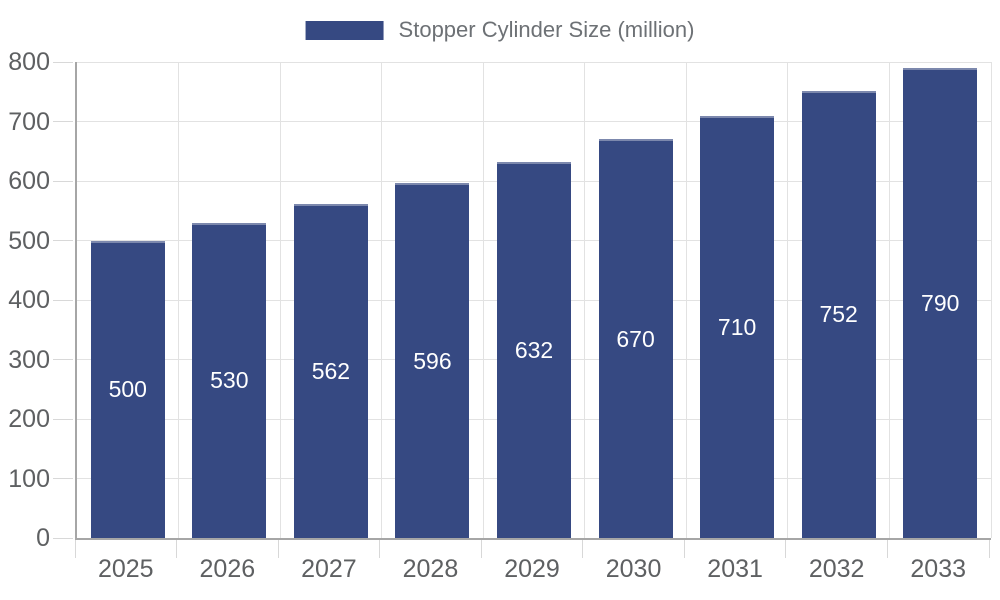 This screenshot has height=600, width=1000. Describe the element at coordinates (532, 569) in the screenshot. I see `x-tick-label: 2029` at that location.